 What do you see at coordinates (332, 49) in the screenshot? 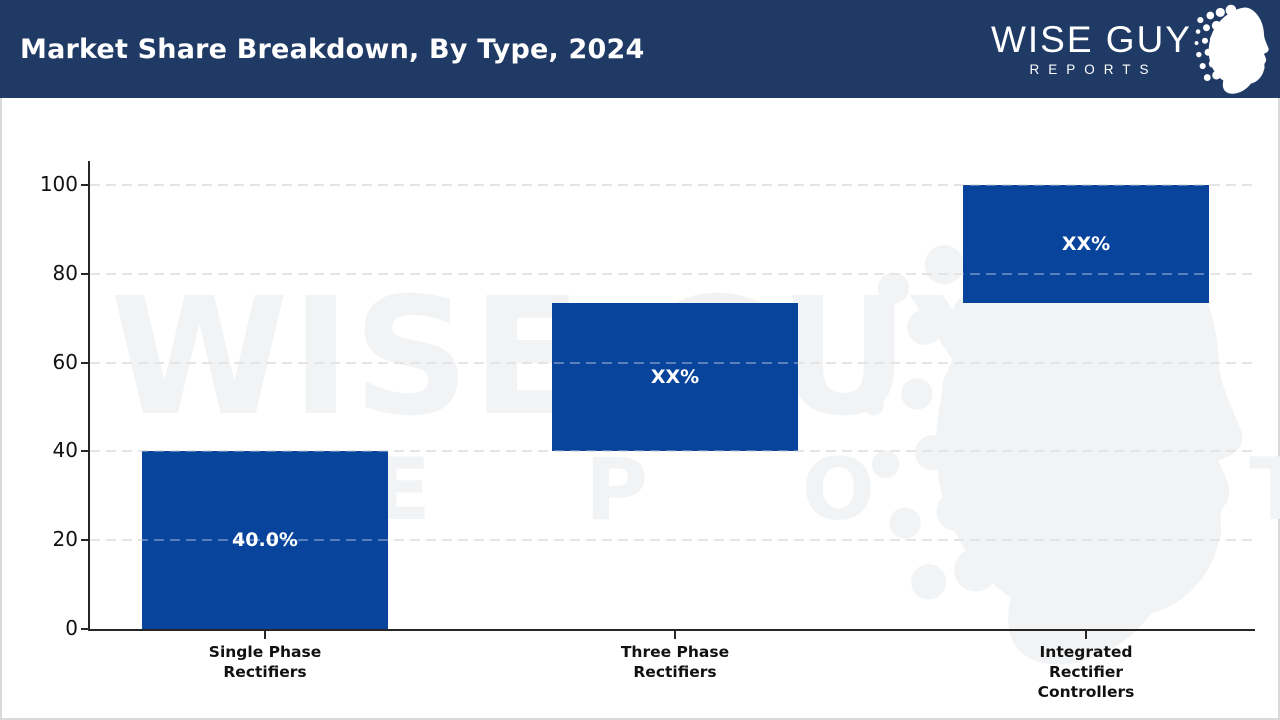
I see `chart-title: Market Share Breakdown, By Type, 2024` at bounding box center [332, 49].